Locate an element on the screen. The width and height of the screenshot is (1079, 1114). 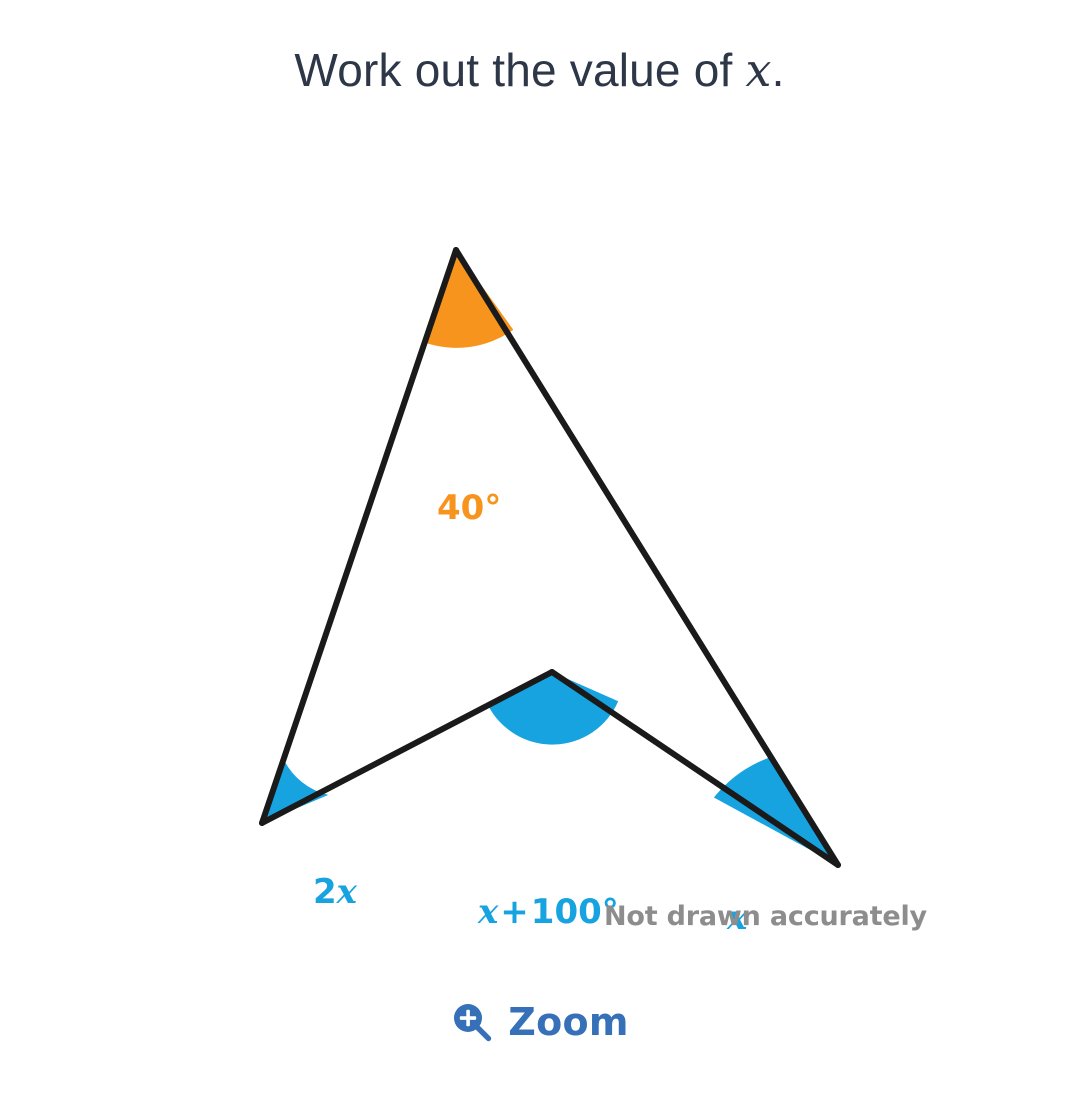
segment-bottom-left-to-middle is located at coordinates (407, 747).